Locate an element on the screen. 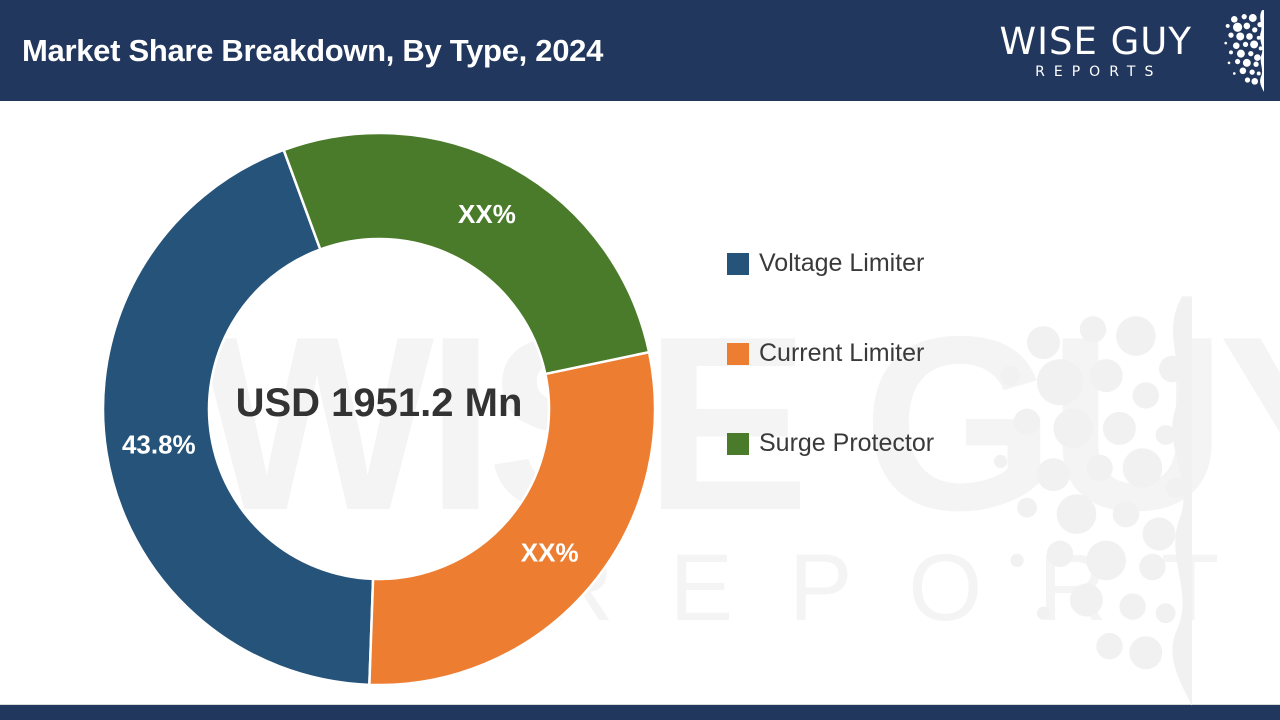  wise-guy-logo: WISE GUY REPORTS is located at coordinates (1140, 51).